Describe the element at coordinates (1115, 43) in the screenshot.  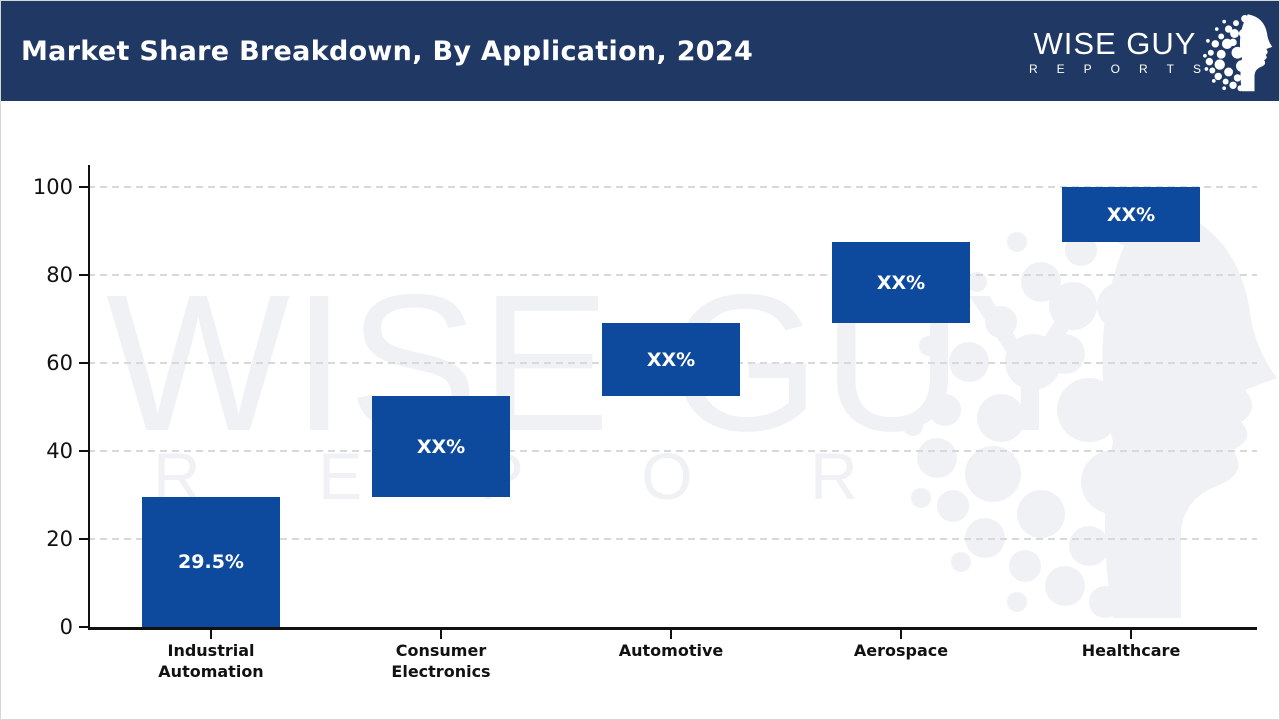
I see `brand-name: WISE GUY` at that location.